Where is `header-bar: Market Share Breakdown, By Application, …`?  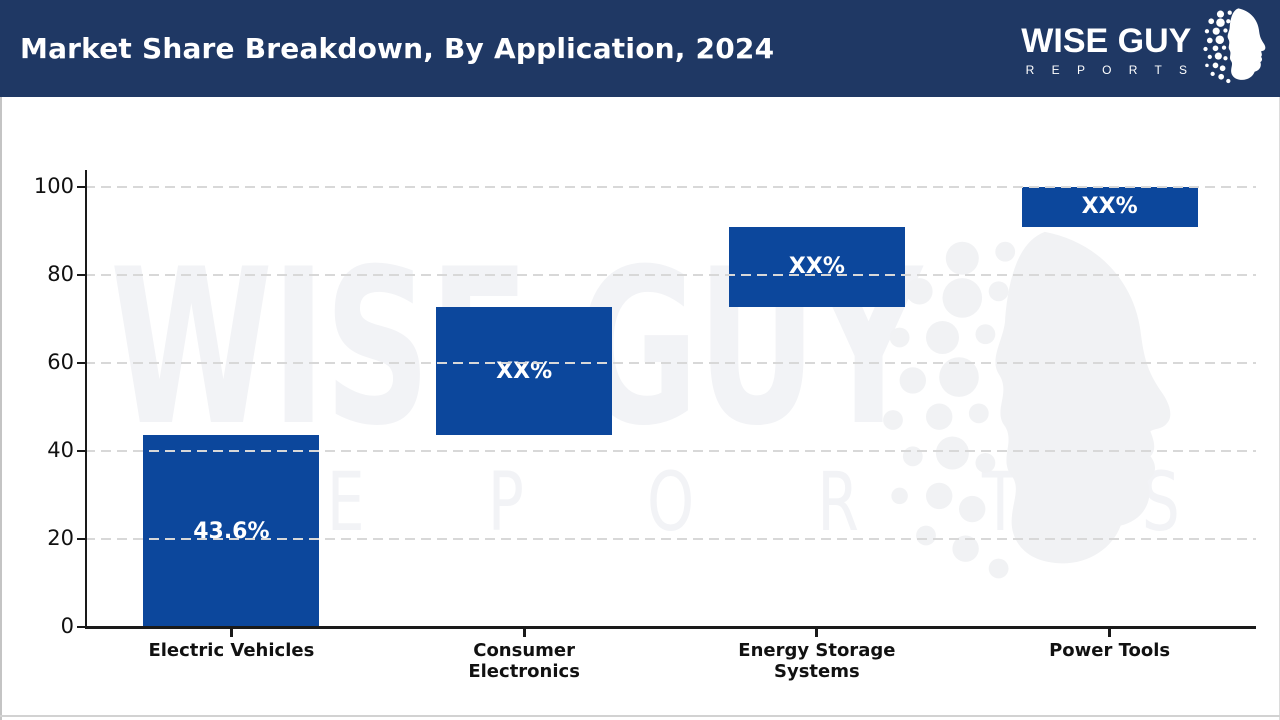 header-bar: Market Share Breakdown, By Application, … is located at coordinates (640, 48).